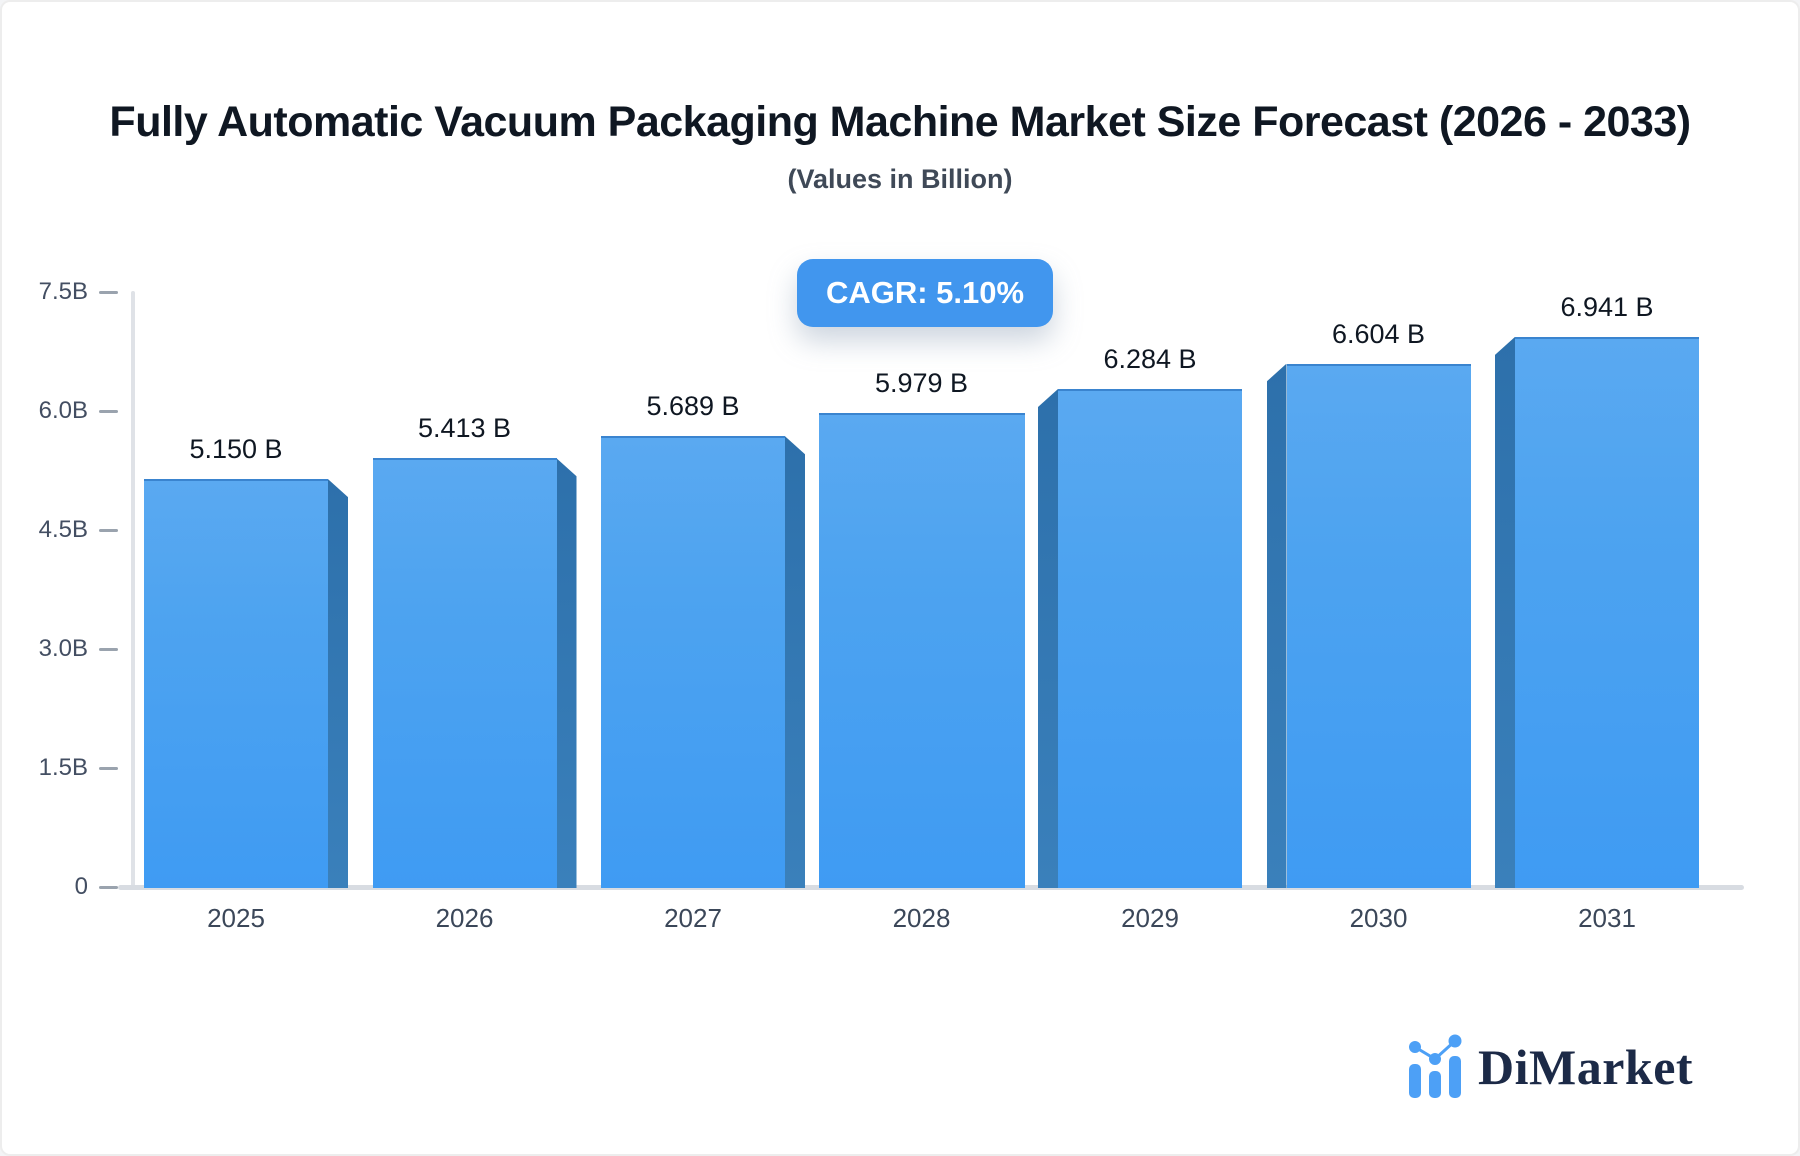  What do you see at coordinates (1435, 1066) in the screenshot?
I see `bar-line-chart-icon` at bounding box center [1435, 1066].